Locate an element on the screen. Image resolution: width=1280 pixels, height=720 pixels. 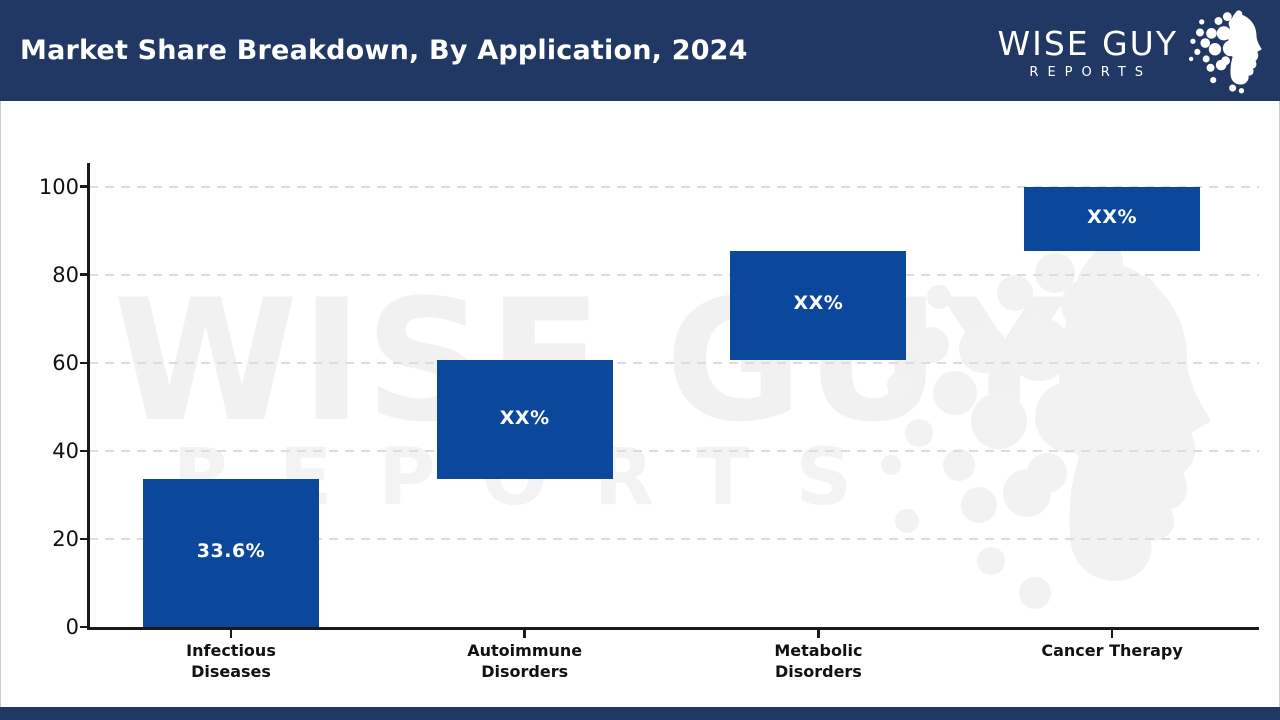
logo-wordmark-block: WISE GUY REPORTS is located at coordinates (1087, 52).